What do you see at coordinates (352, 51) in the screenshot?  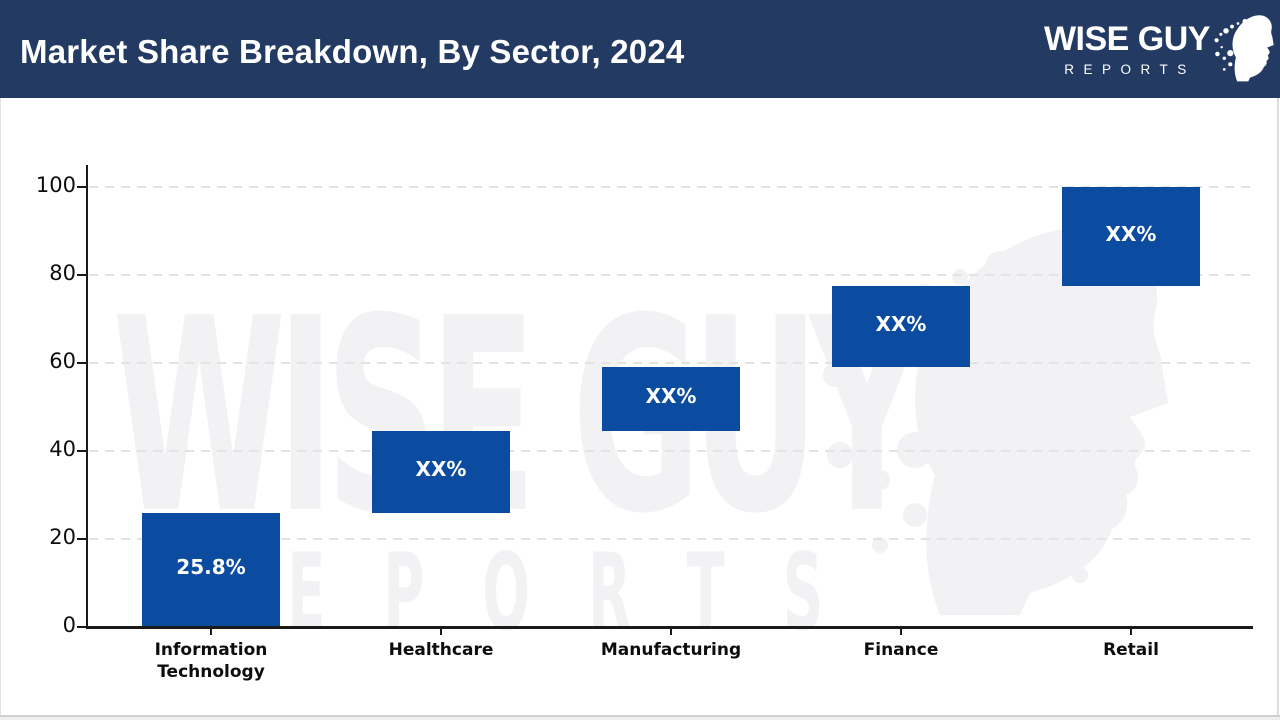 I see `page-title: Market Share Breakdown, By Sector, 2024` at bounding box center [352, 51].